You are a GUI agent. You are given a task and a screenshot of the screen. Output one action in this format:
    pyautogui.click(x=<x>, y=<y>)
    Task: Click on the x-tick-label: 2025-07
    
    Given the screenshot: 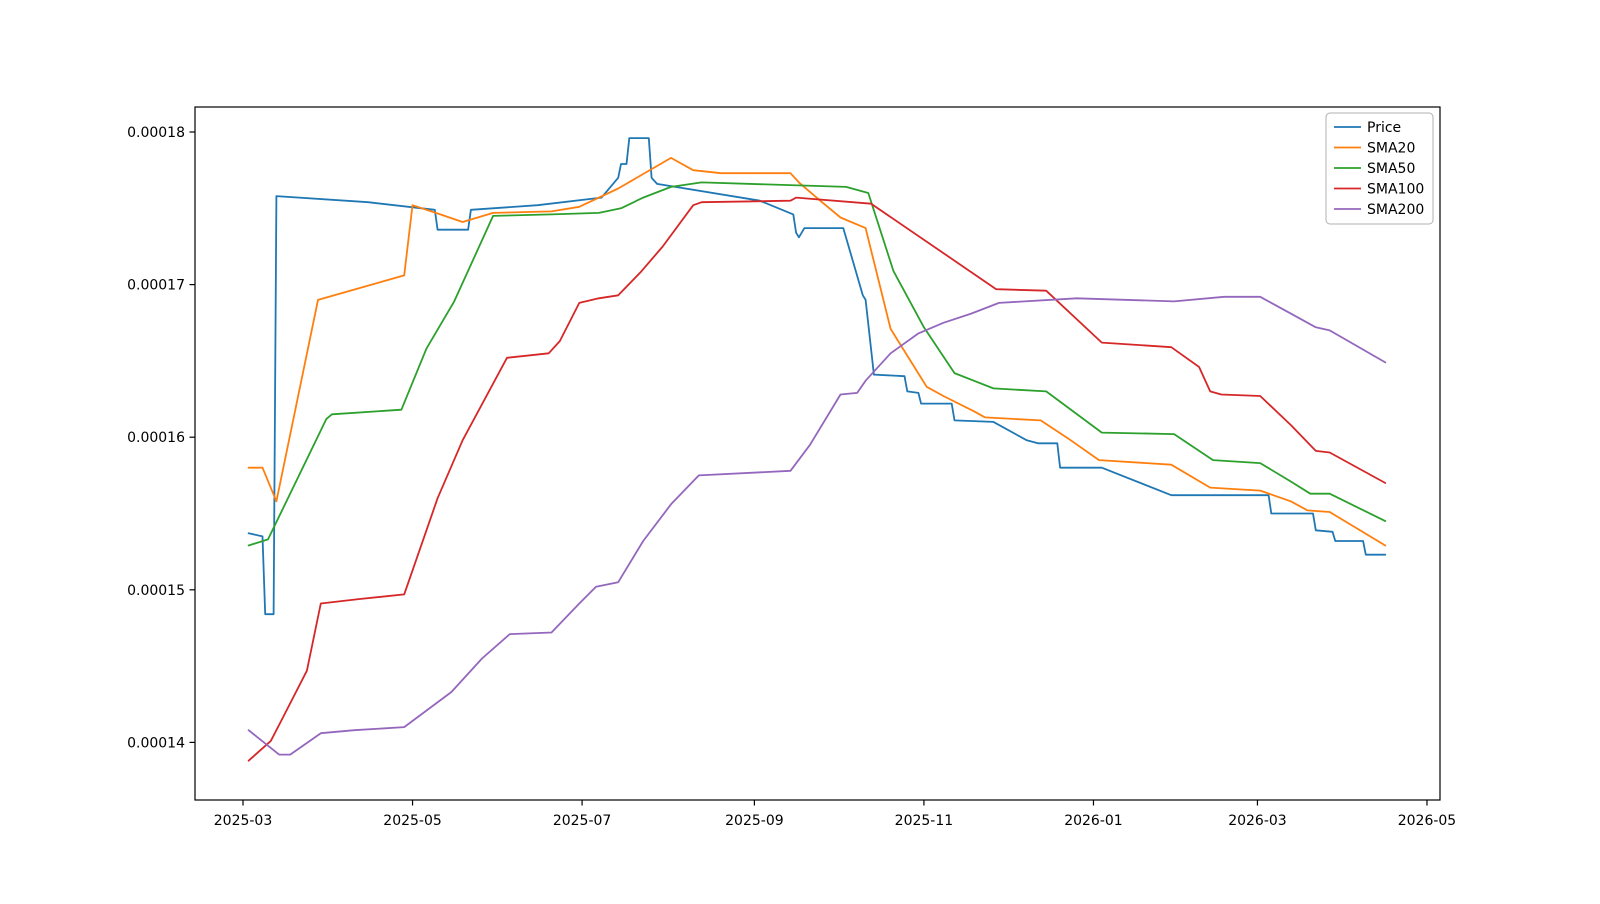 What is the action you would take?
    pyautogui.click(x=582, y=821)
    